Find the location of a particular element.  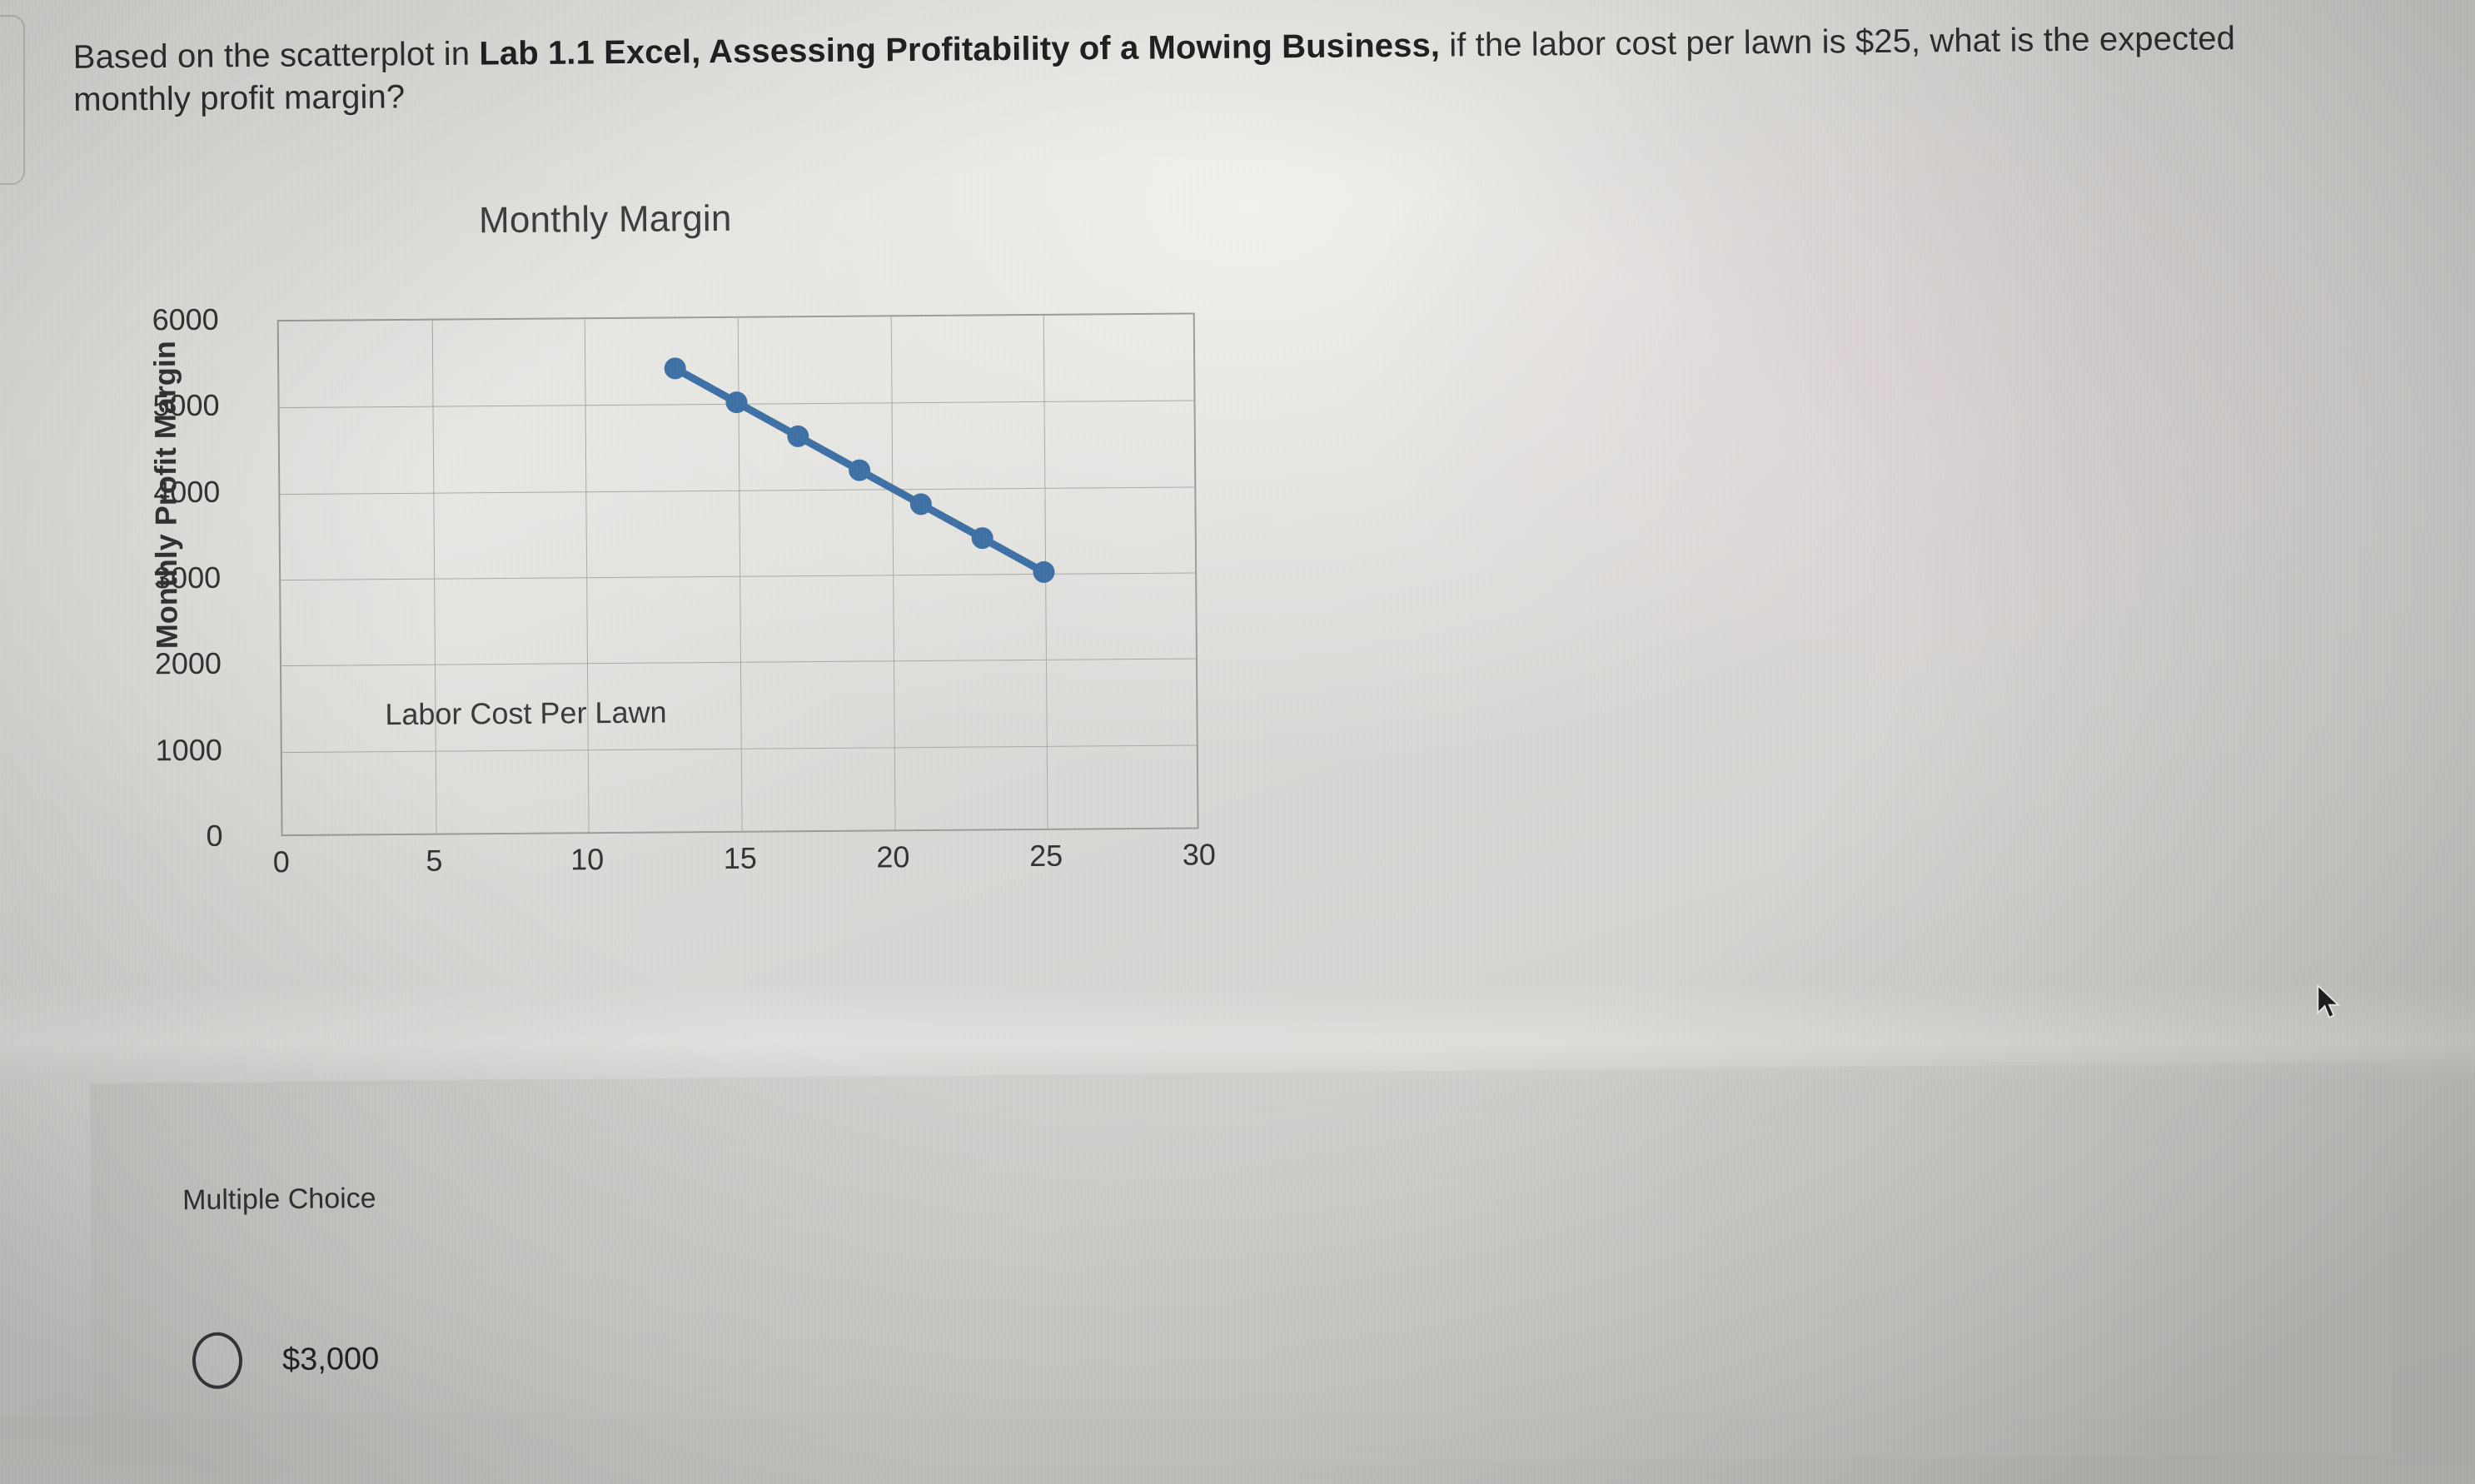

x-tick-label: 10 is located at coordinates (587, 859).